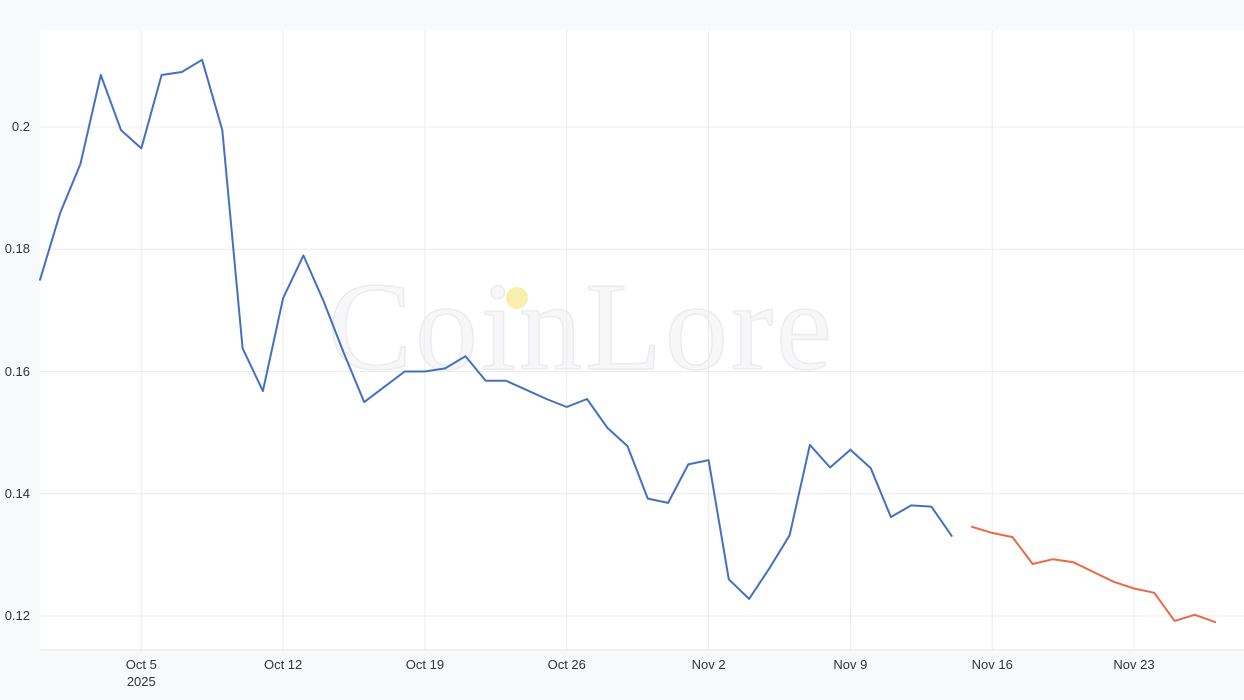 This screenshot has height=700, width=1244. I want to click on x-tick-label: Oct 19, so click(425, 664).